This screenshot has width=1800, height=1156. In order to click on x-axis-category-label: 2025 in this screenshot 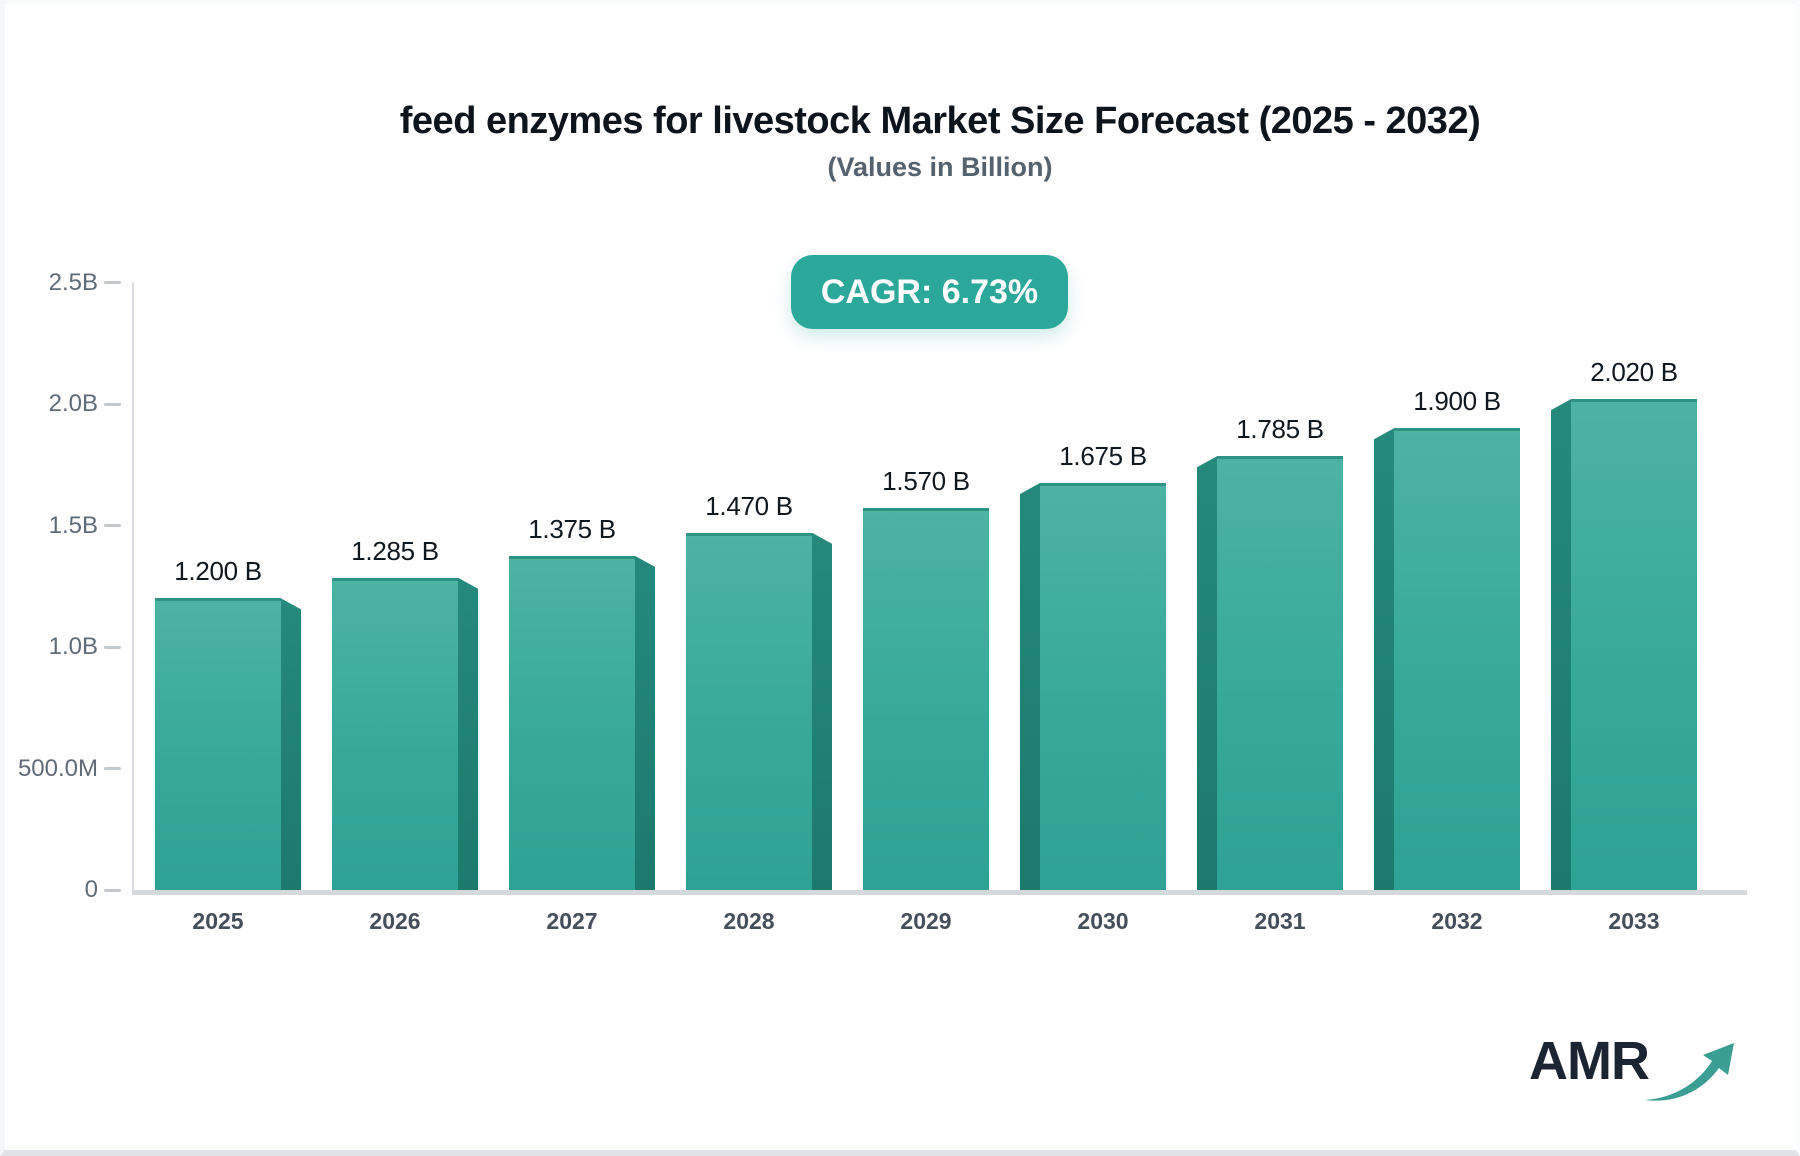, I will do `click(218, 921)`.